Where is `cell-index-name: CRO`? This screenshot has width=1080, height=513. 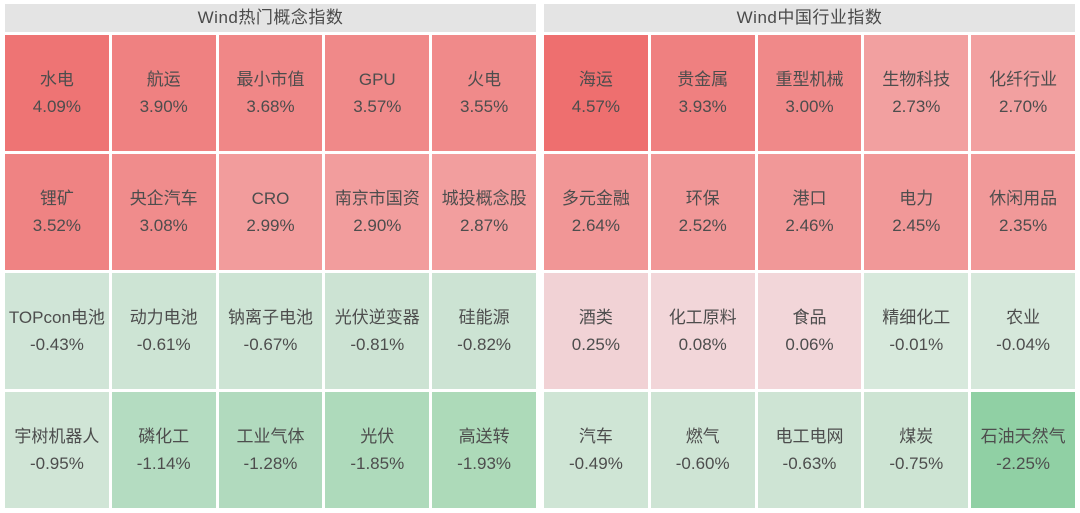 cell-index-name: CRO is located at coordinates (270, 198).